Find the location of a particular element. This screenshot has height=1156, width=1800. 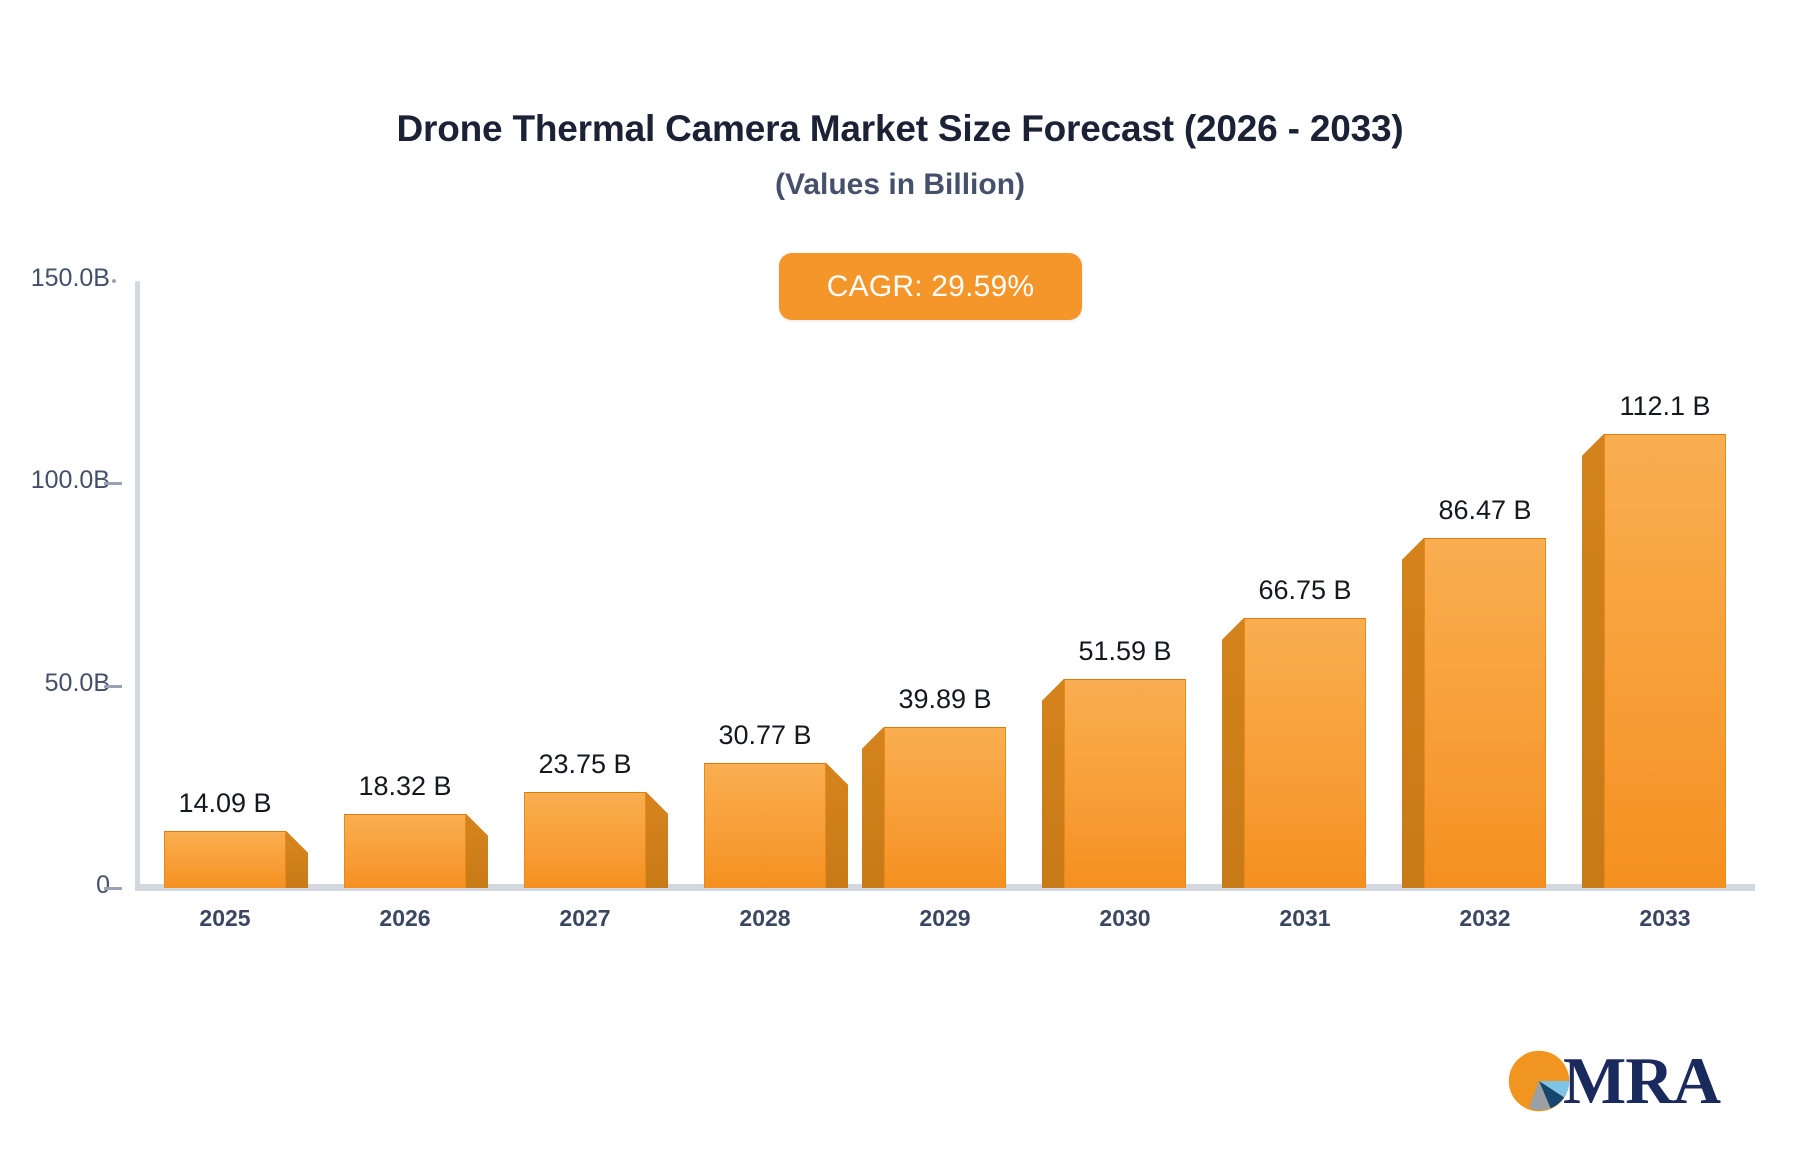

bar-column: 66.75 B is located at coordinates (1294, 584).